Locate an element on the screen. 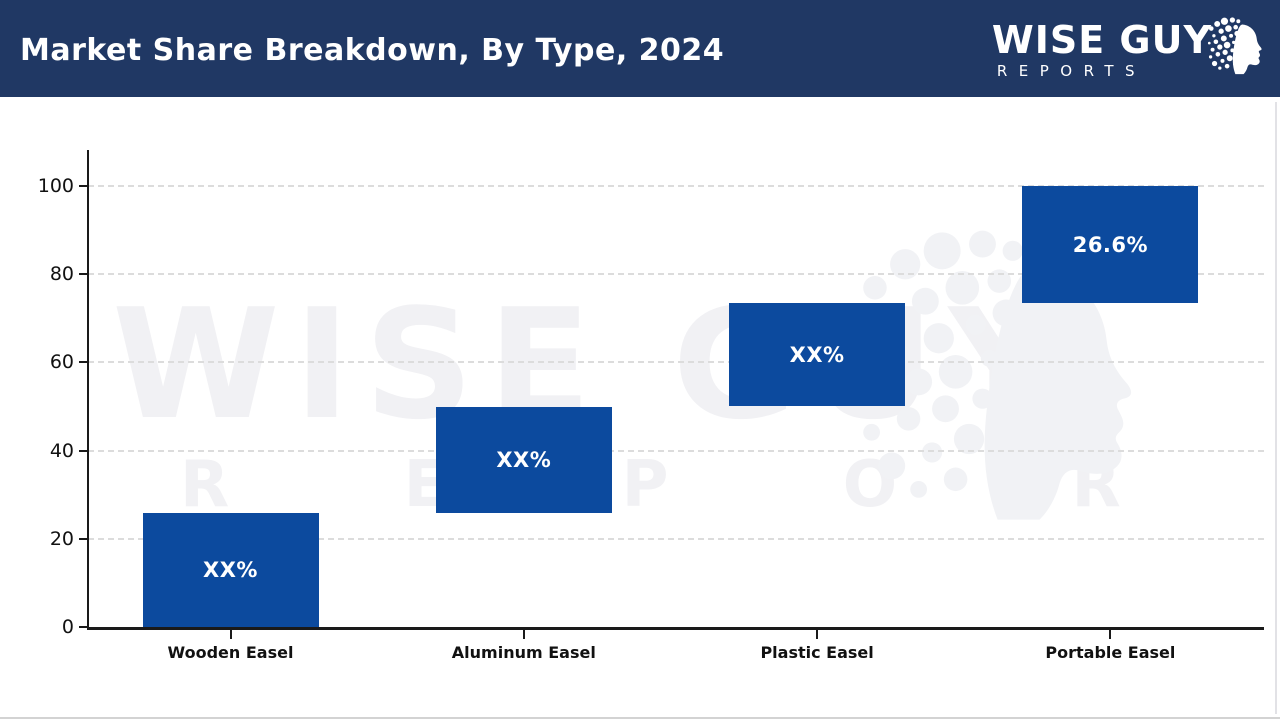  y-tick-label: 80 is located at coordinates (61, 274).